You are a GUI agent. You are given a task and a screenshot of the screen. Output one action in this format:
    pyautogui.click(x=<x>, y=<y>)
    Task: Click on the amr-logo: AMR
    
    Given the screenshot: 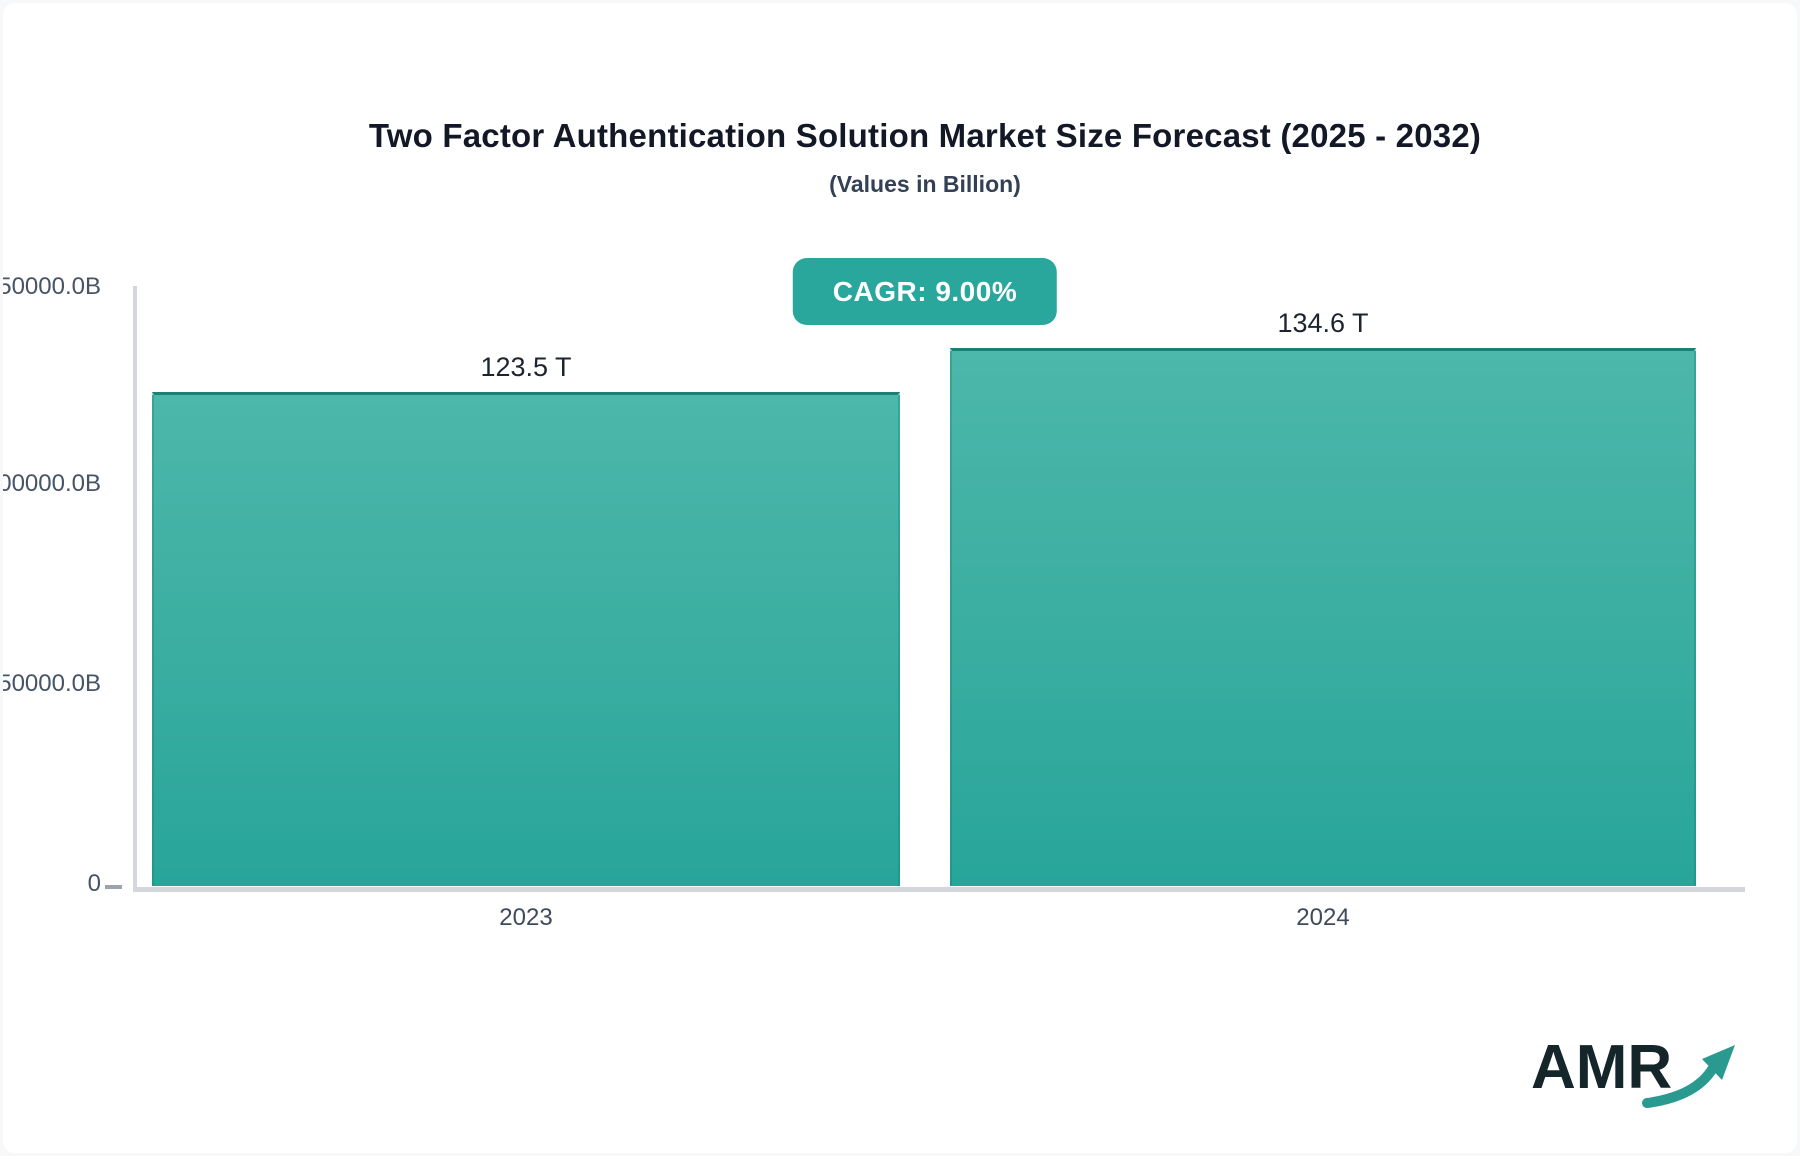 What is the action you would take?
    pyautogui.click(x=1641, y=1073)
    